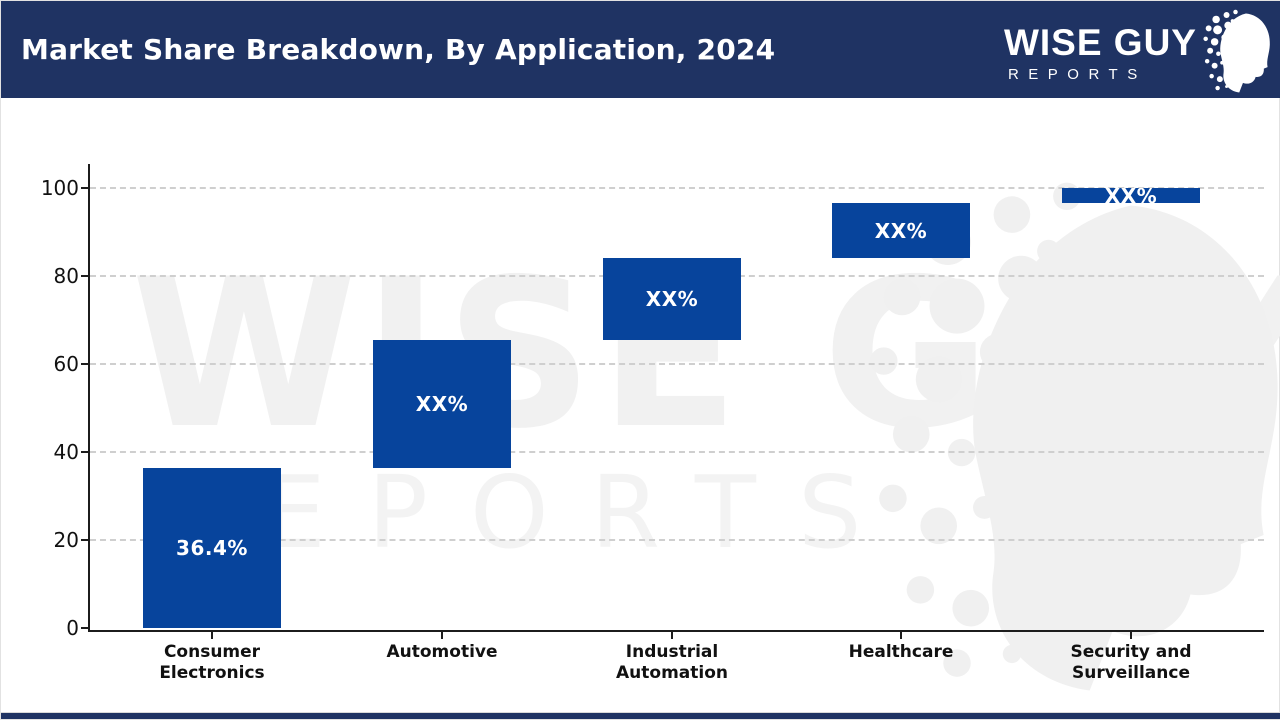 This screenshot has height=720, width=1280. I want to click on bar-value-label: 36.4%, so click(212, 547).